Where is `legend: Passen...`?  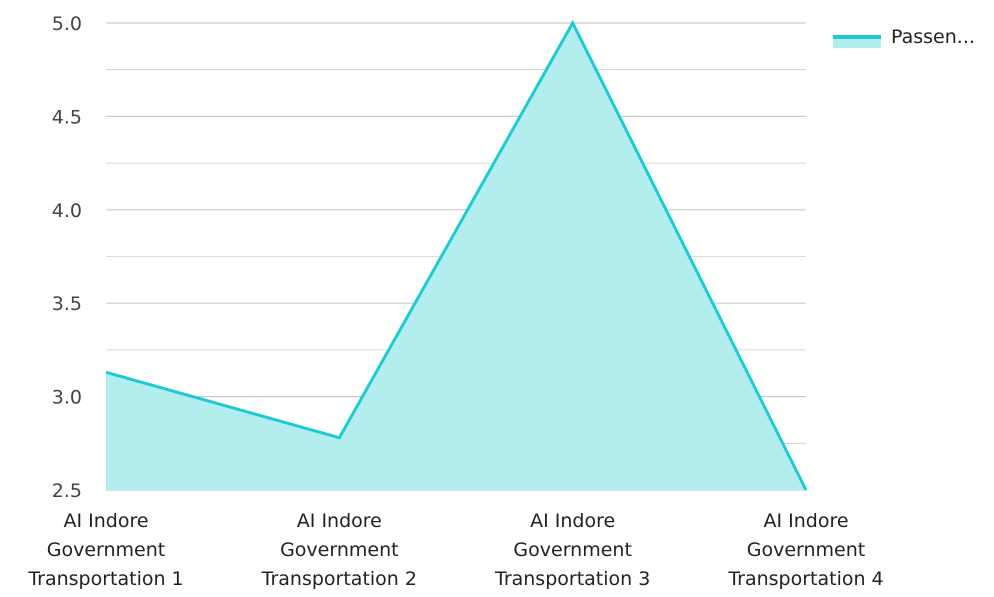 legend: Passen... is located at coordinates (904, 37).